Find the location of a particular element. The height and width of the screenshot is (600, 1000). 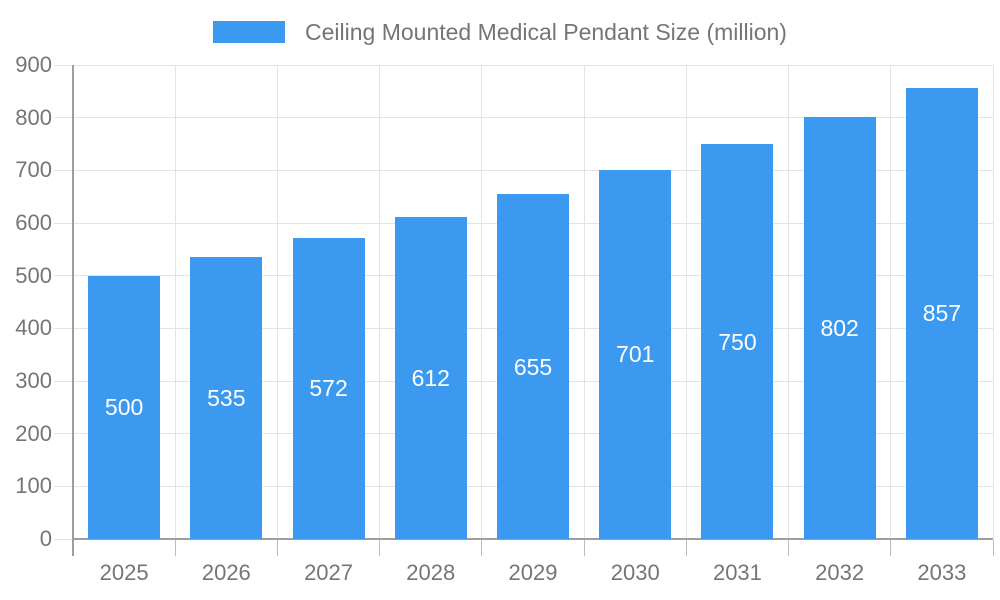

bar-value-label: 535 is located at coordinates (226, 398).